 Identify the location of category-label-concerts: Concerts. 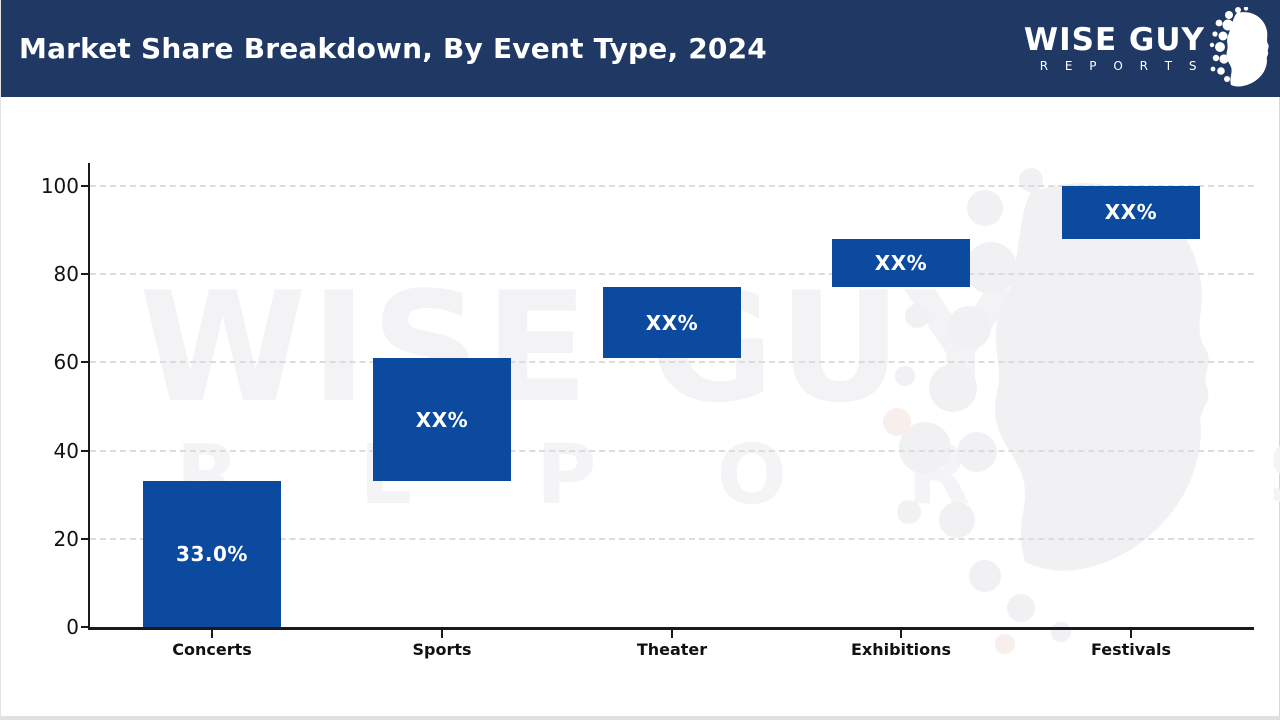
(212, 649).